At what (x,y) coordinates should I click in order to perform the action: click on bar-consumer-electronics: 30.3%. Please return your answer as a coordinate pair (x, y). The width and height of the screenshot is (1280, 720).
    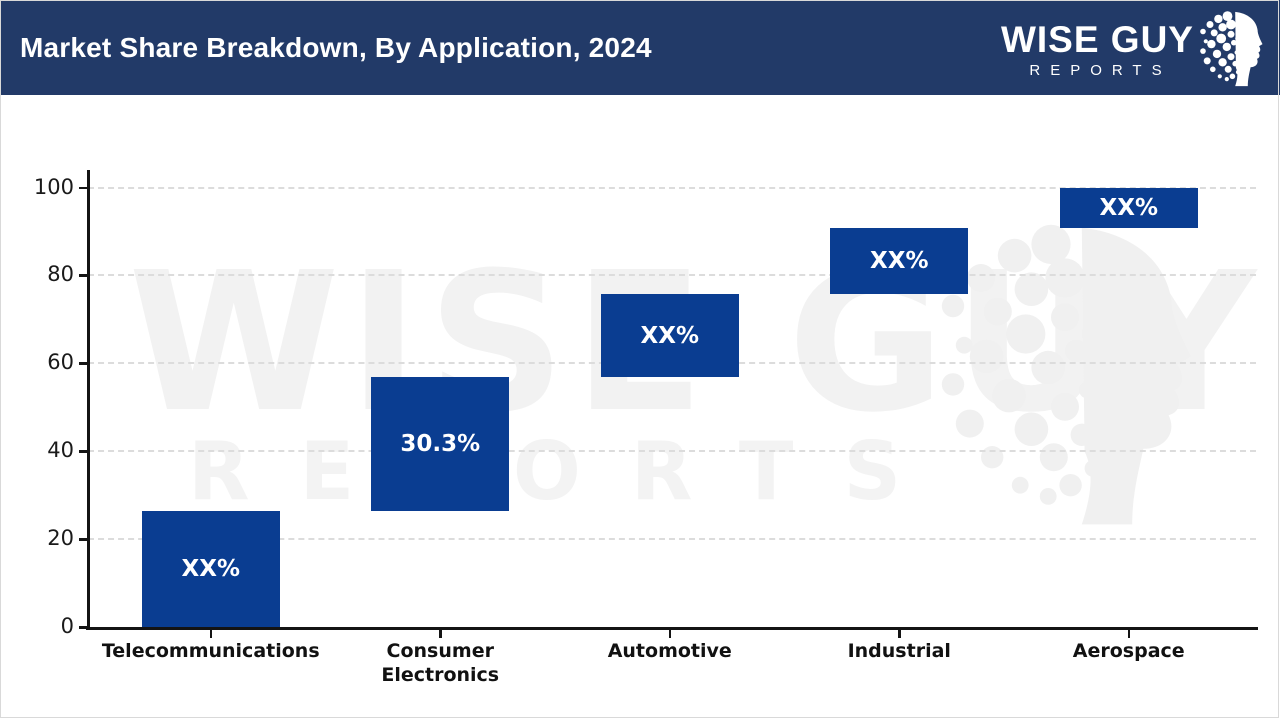
    Looking at the image, I should click on (440, 444).